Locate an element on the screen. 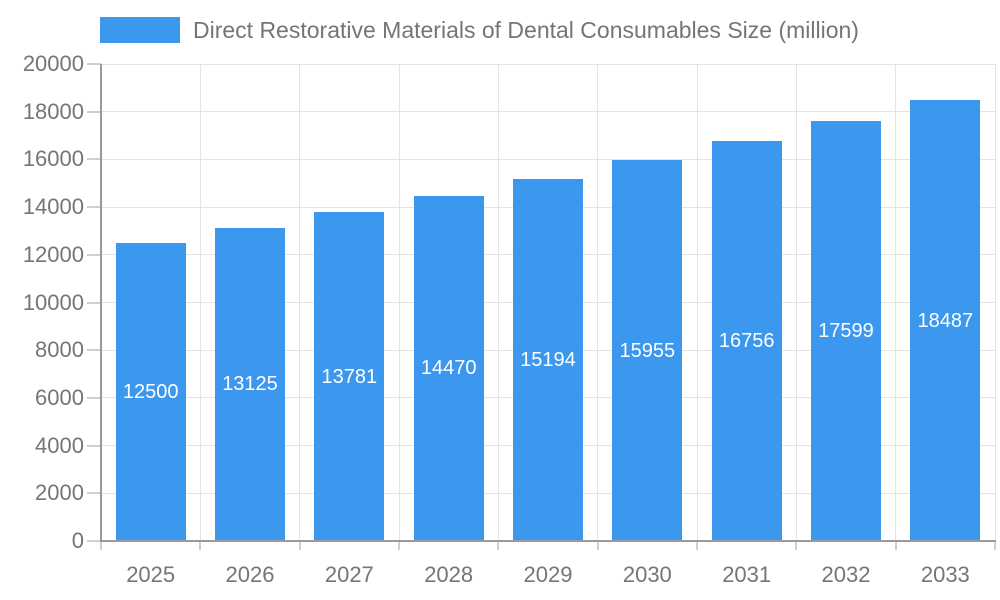 This screenshot has width=1000, height=600. y-tick-label: 8000 is located at coordinates (59, 350).